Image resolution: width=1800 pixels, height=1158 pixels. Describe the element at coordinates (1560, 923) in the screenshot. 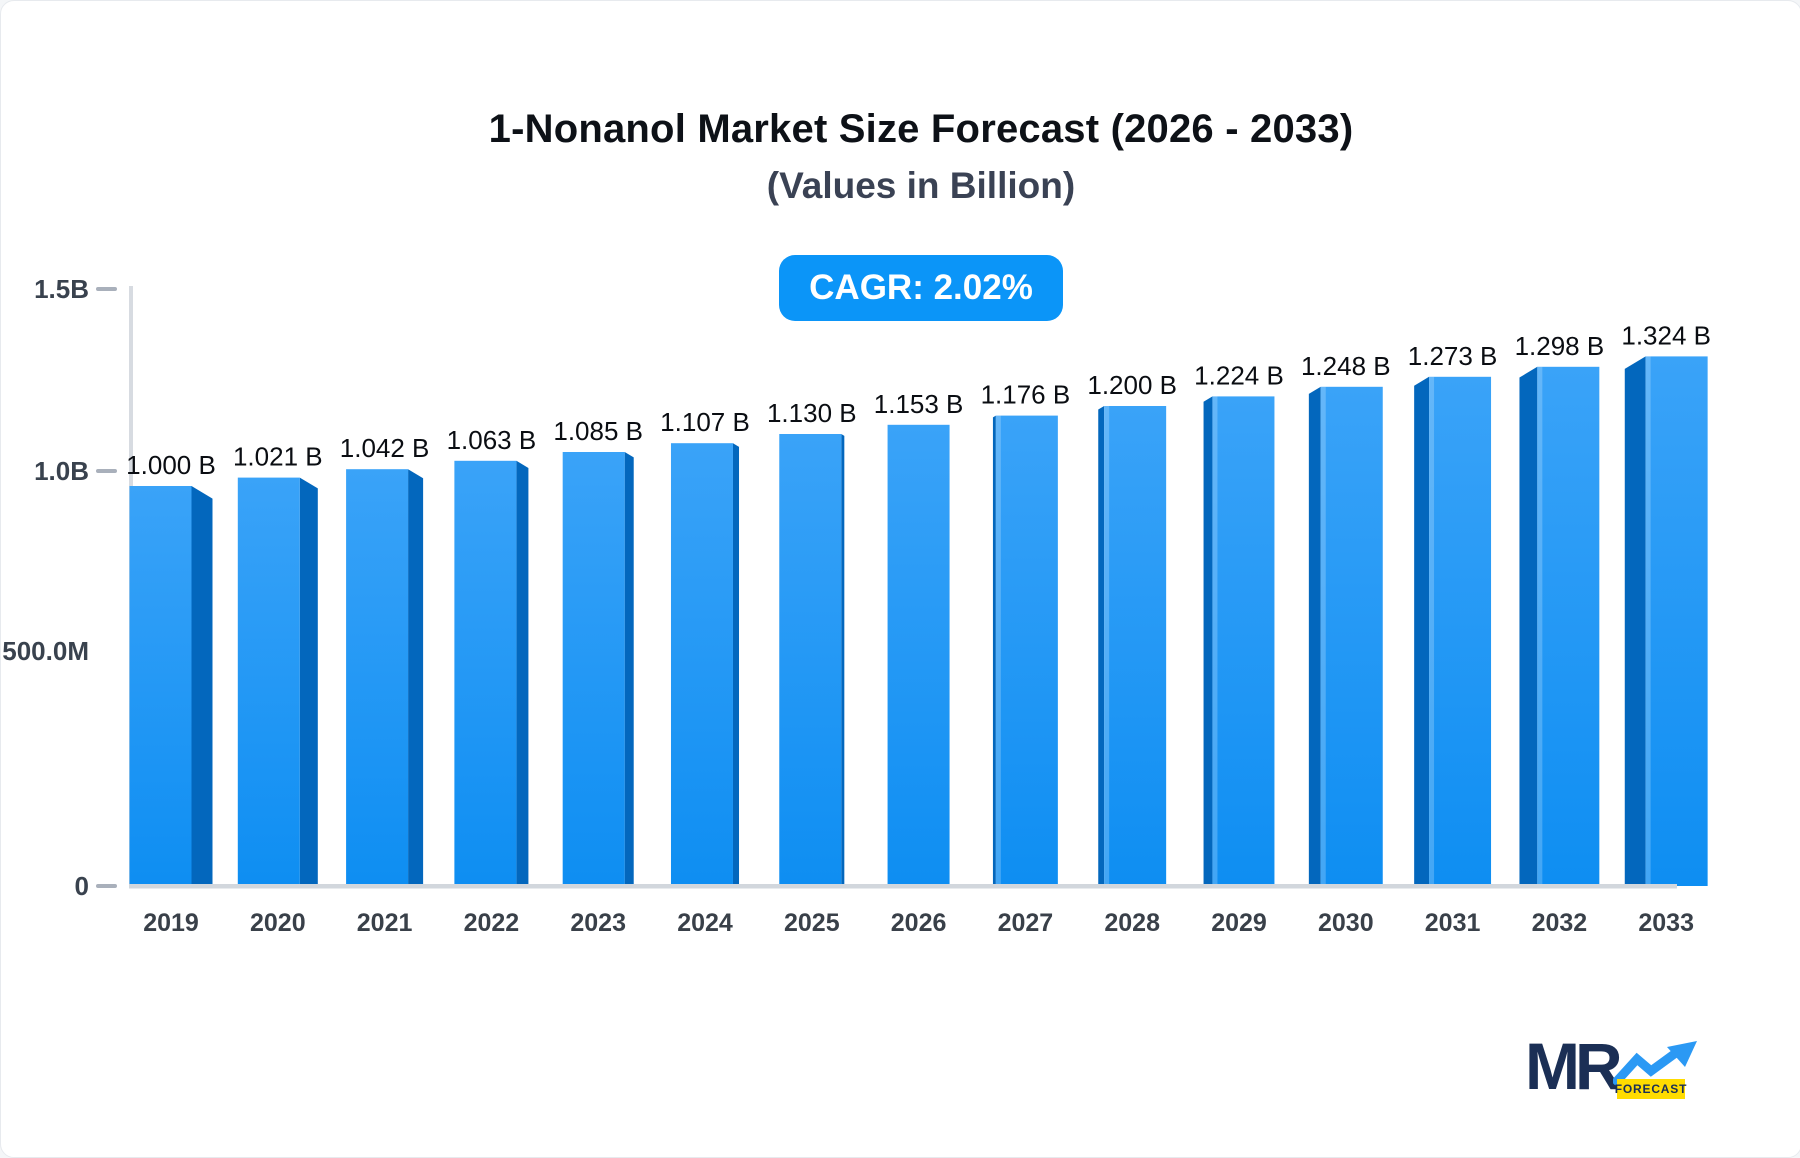

I see `x-axis-label: 2032` at that location.